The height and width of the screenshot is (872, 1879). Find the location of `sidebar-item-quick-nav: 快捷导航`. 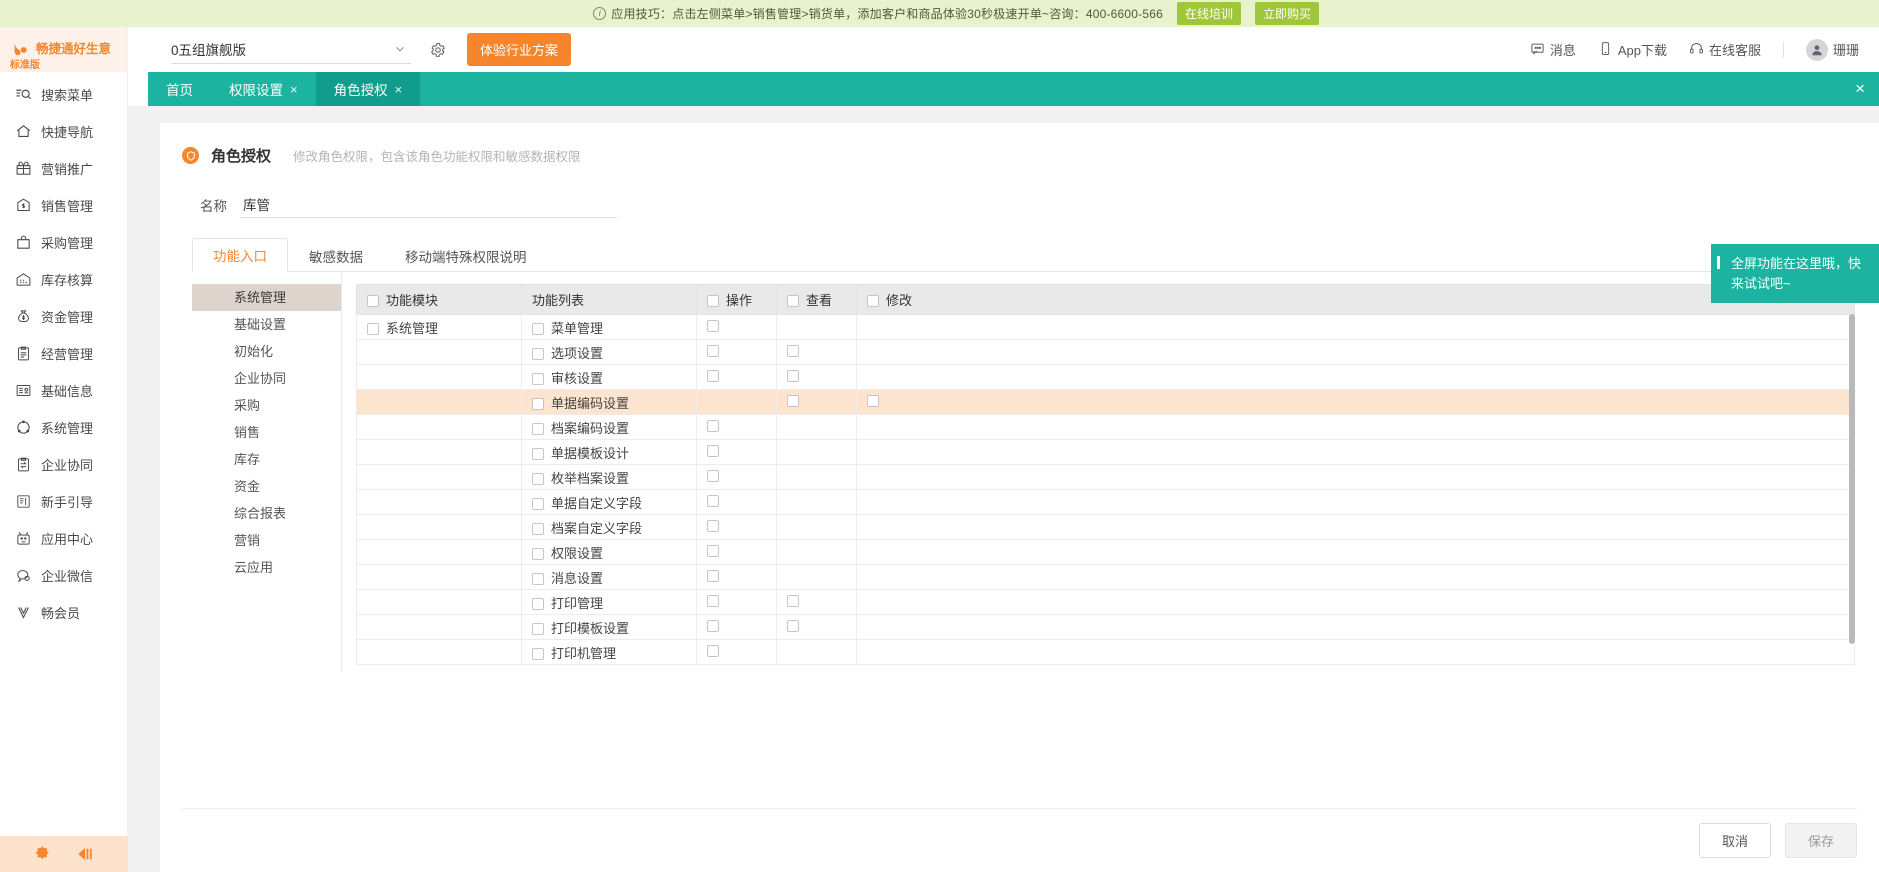

sidebar-item-quick-nav: 快捷导航 is located at coordinates (63, 131).